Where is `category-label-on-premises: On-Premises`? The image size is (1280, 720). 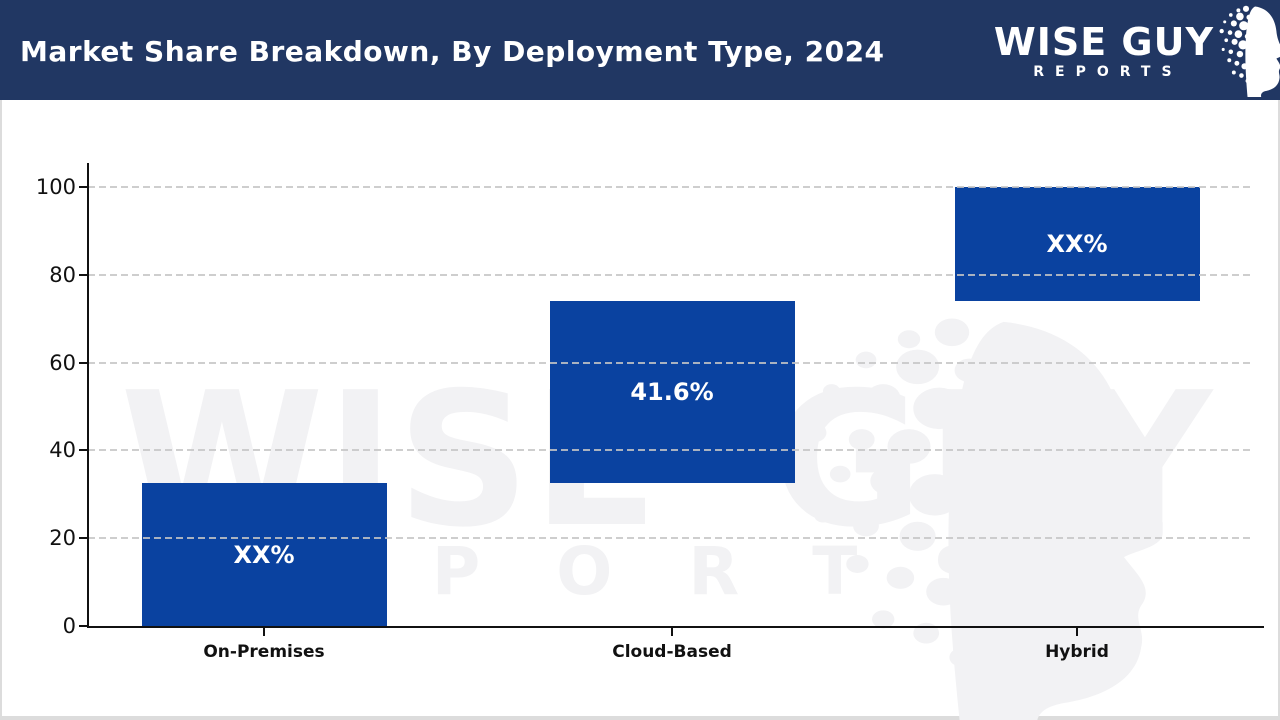
category-label-on-premises: On-Premises is located at coordinates (264, 652).